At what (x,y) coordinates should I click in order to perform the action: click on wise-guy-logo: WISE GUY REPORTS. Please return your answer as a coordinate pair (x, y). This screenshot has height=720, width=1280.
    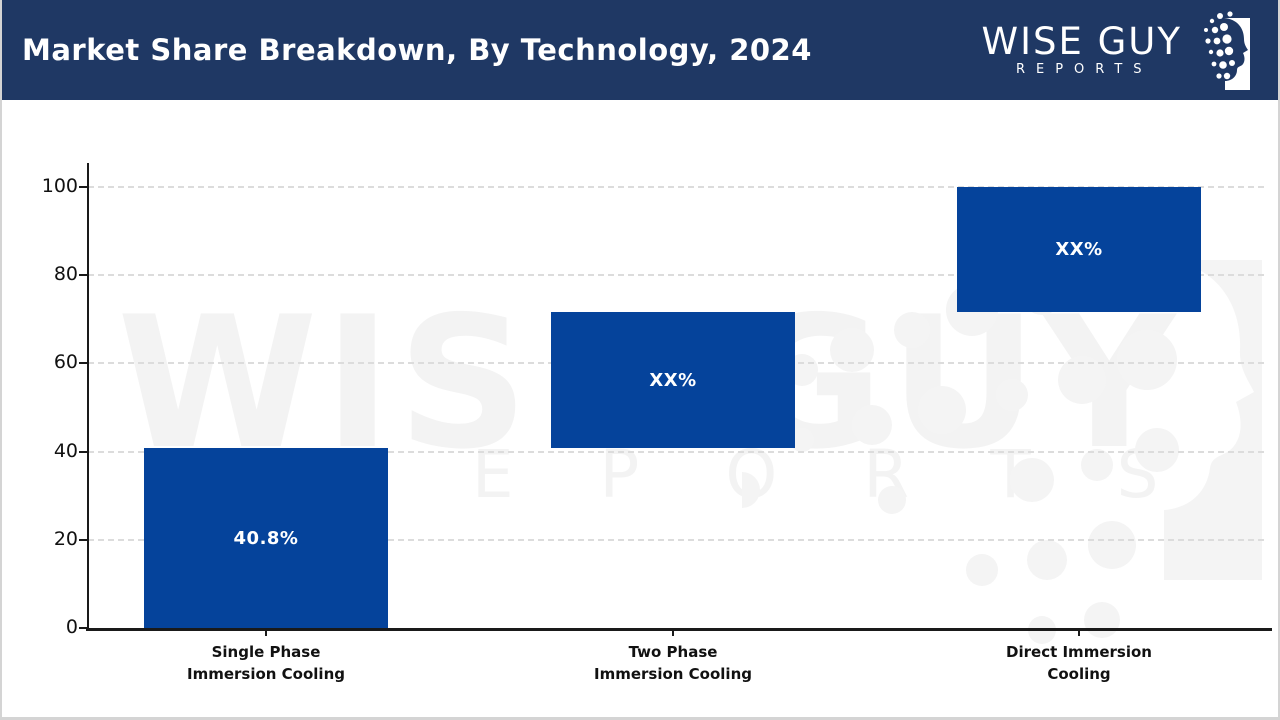
    Looking at the image, I should click on (1116, 50).